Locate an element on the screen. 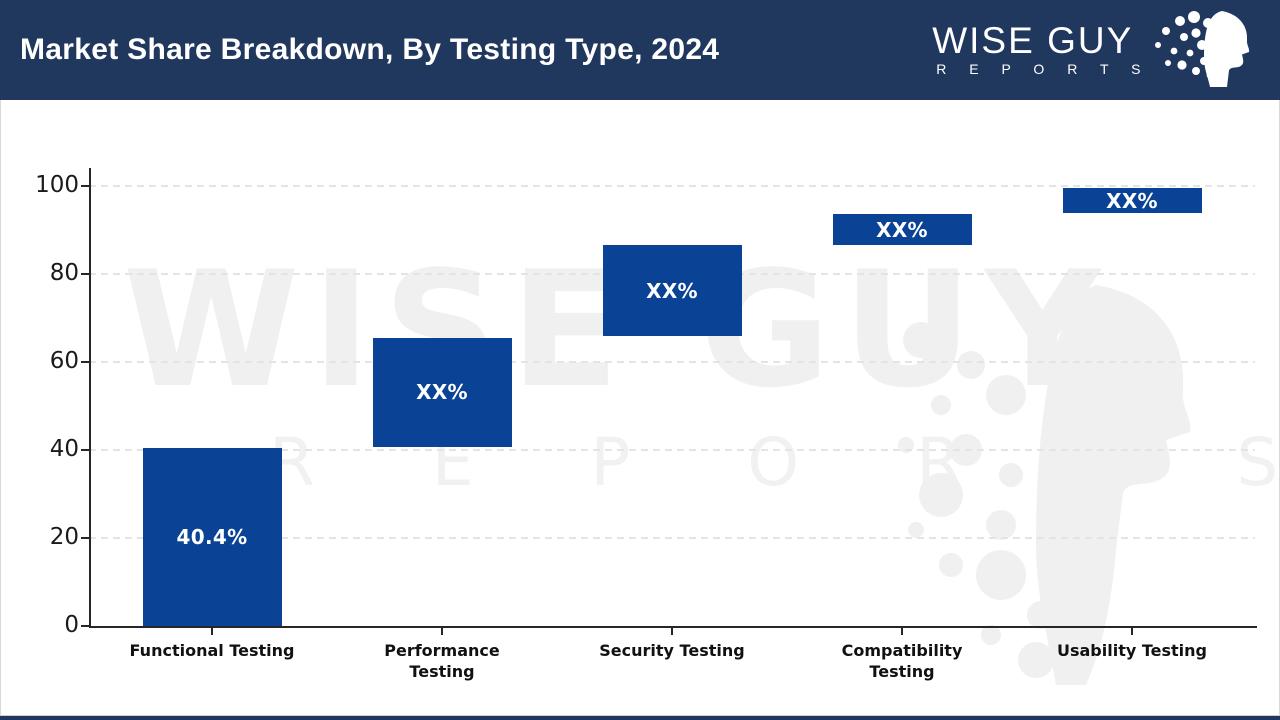 The height and width of the screenshot is (720, 1280). y-tick-label-100: 100 is located at coordinates (57, 185).